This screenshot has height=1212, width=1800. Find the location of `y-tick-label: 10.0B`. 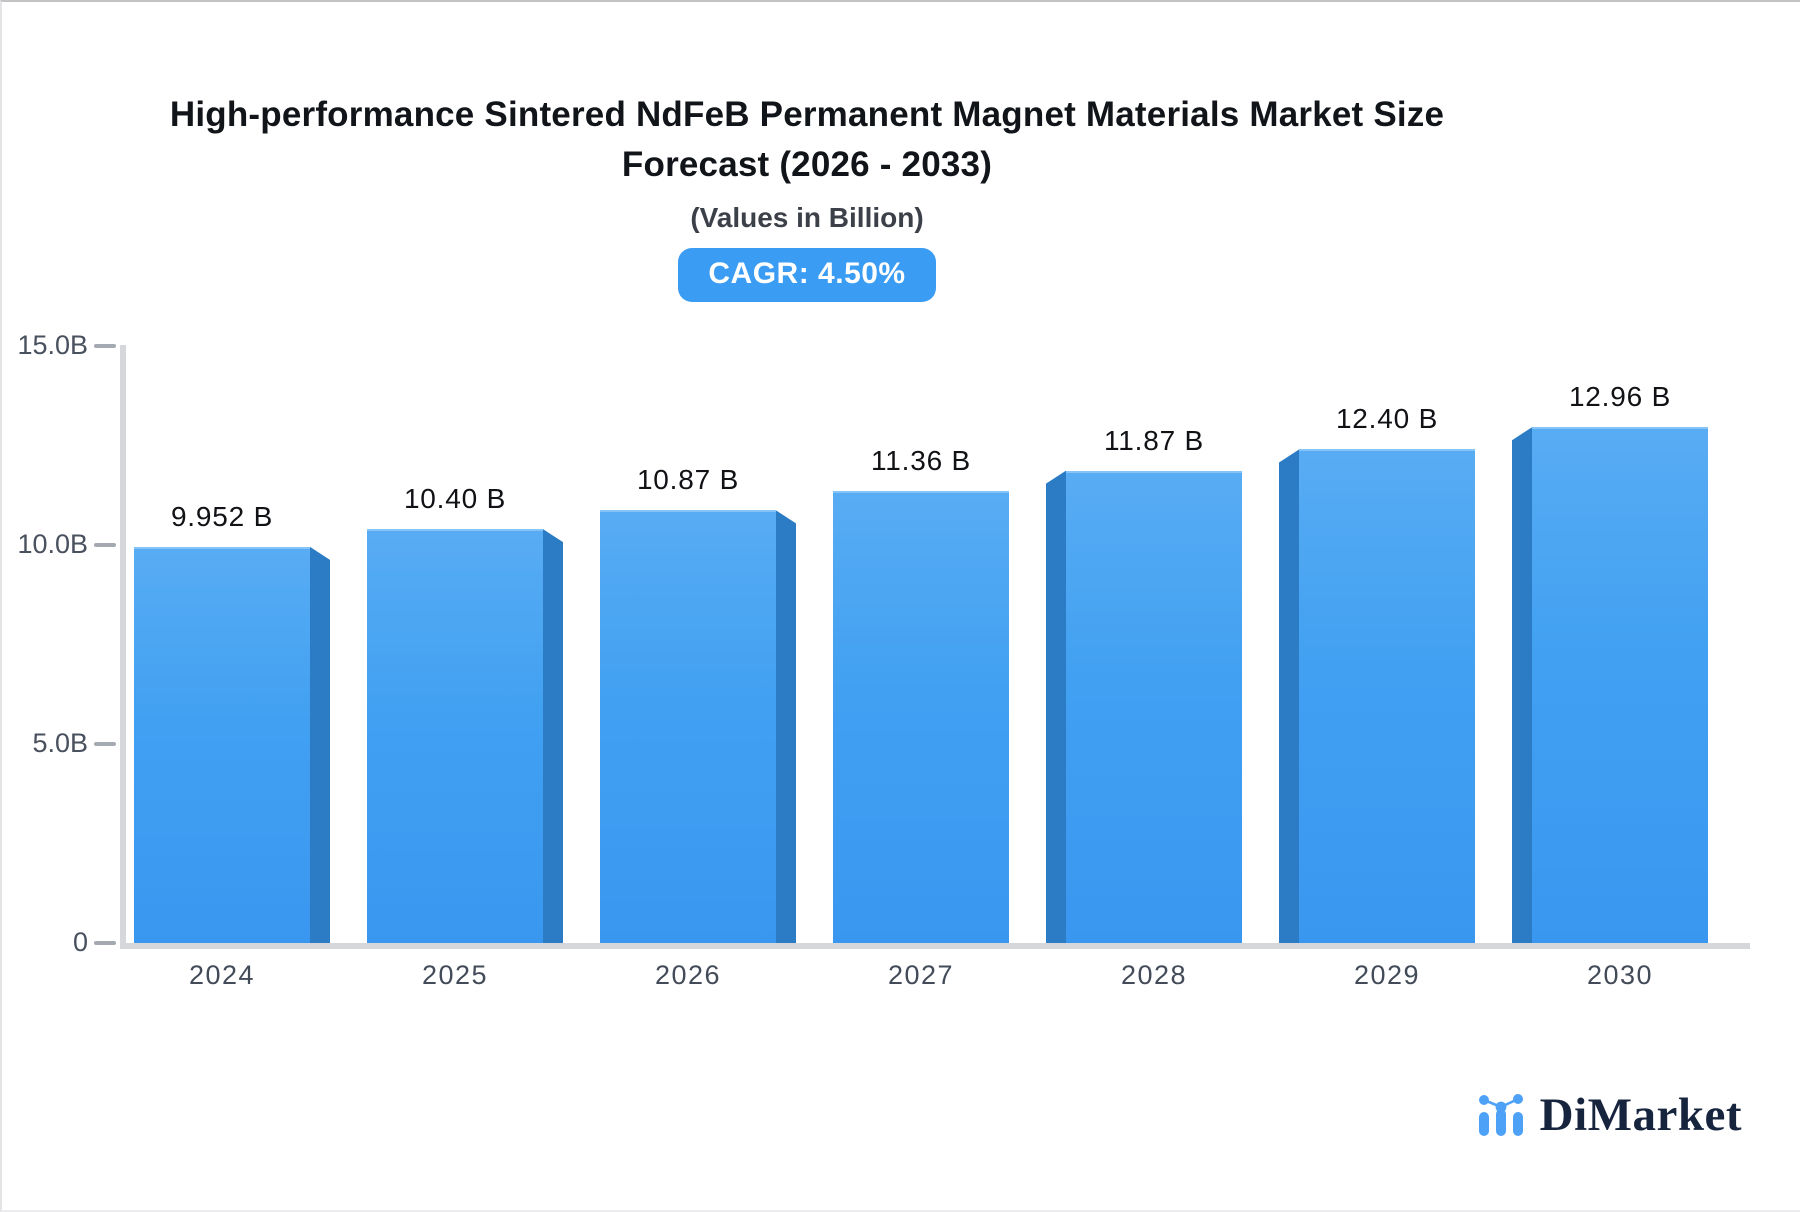

y-tick-label: 10.0B is located at coordinates (52, 544).